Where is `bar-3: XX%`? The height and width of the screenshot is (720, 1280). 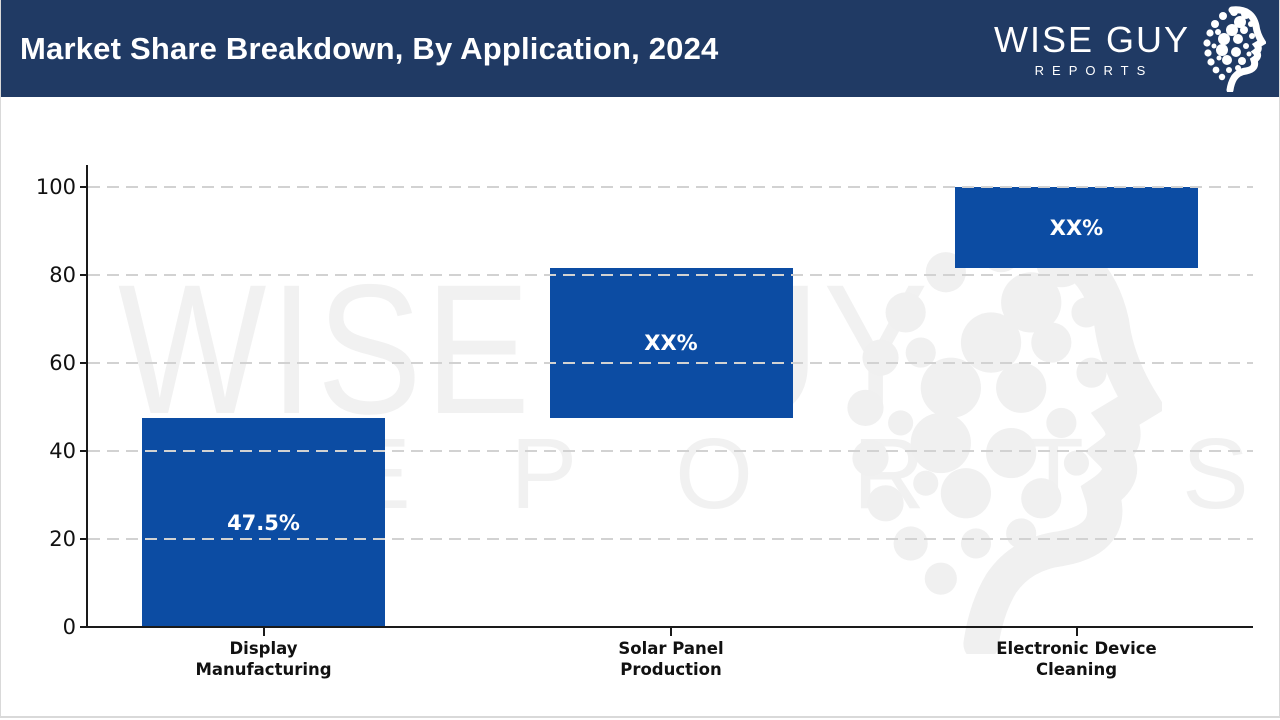
bar-3: XX% is located at coordinates (1076, 228).